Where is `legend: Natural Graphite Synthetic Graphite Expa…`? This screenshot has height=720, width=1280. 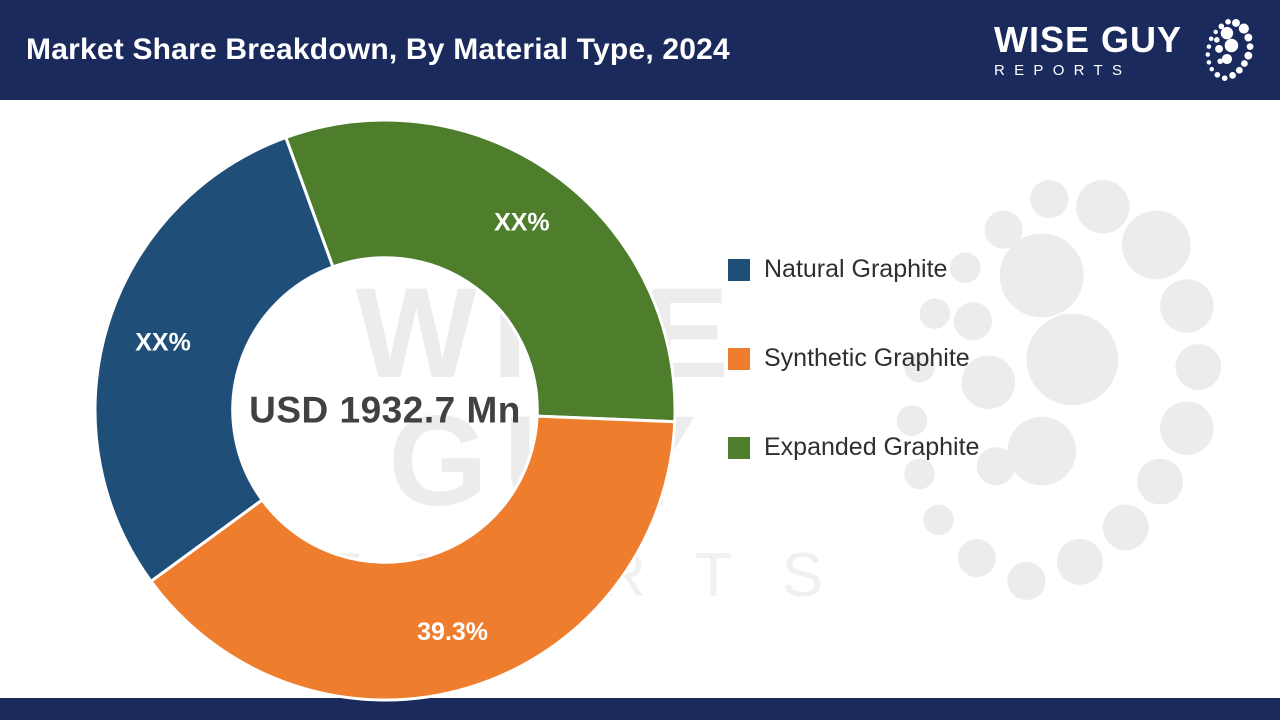 legend: Natural Graphite Synthetic Graphite Expa… is located at coordinates (853, 358).